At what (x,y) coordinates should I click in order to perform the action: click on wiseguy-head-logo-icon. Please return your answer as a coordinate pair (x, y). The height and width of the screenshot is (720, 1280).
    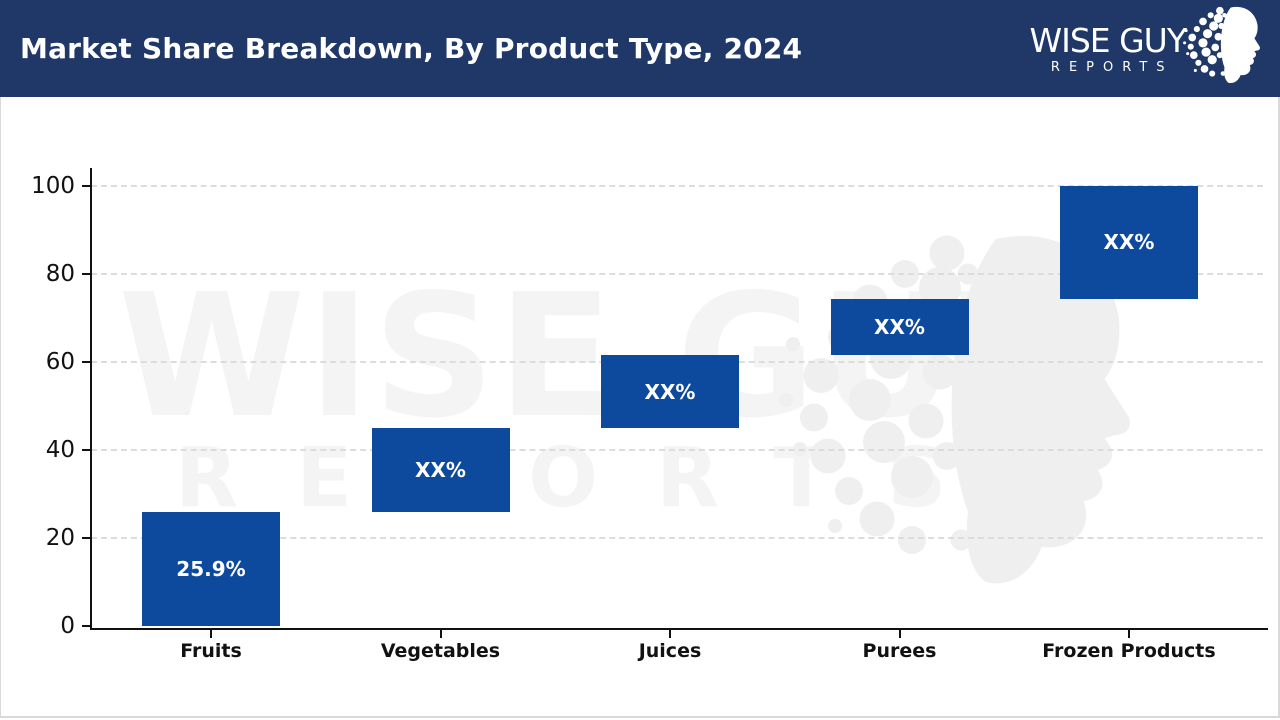
    Looking at the image, I should click on (1221, 44).